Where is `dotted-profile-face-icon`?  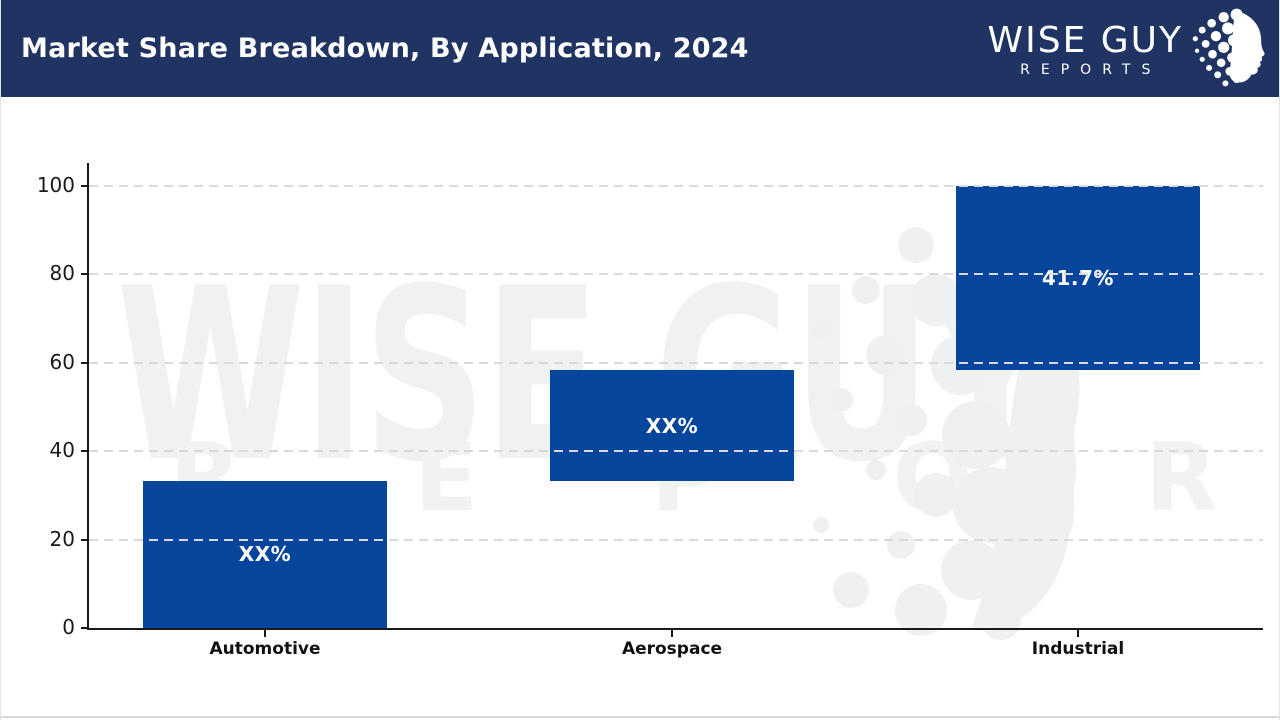
dotted-profile-face-icon is located at coordinates (1228, 49).